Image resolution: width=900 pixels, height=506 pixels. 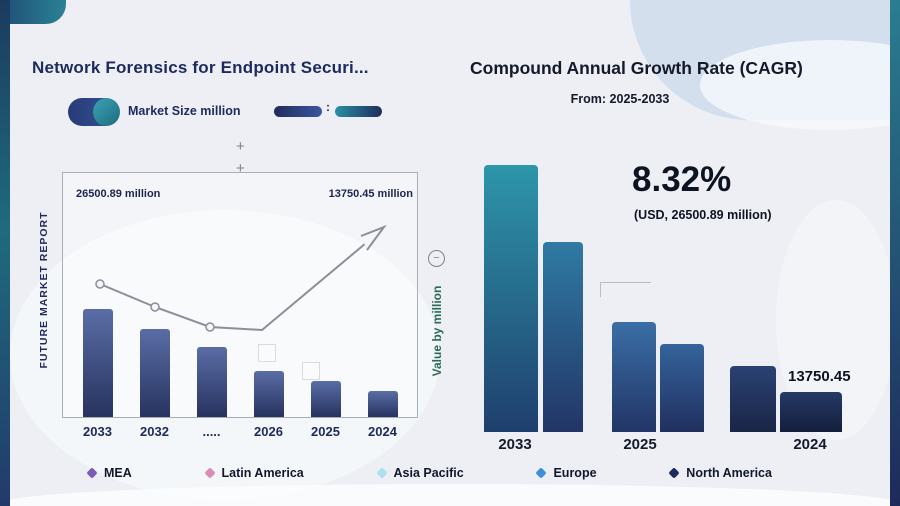 What do you see at coordinates (666, 446) in the screenshot?
I see `right-chart-xlabels: 2033 2025 2024` at bounding box center [666, 446].